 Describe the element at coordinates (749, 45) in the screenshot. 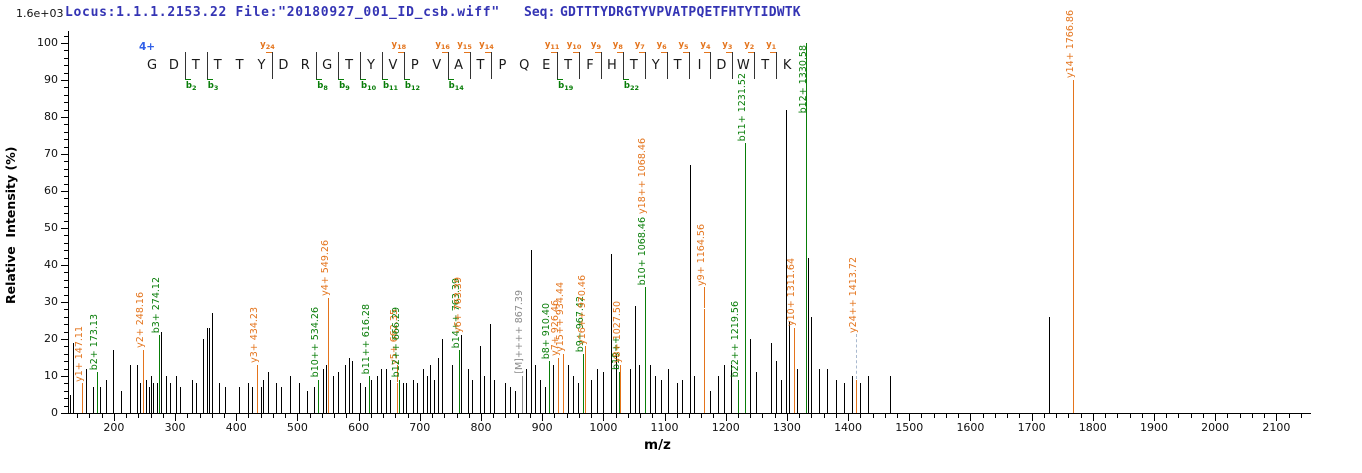

I see `y-ion-label: y2` at that location.